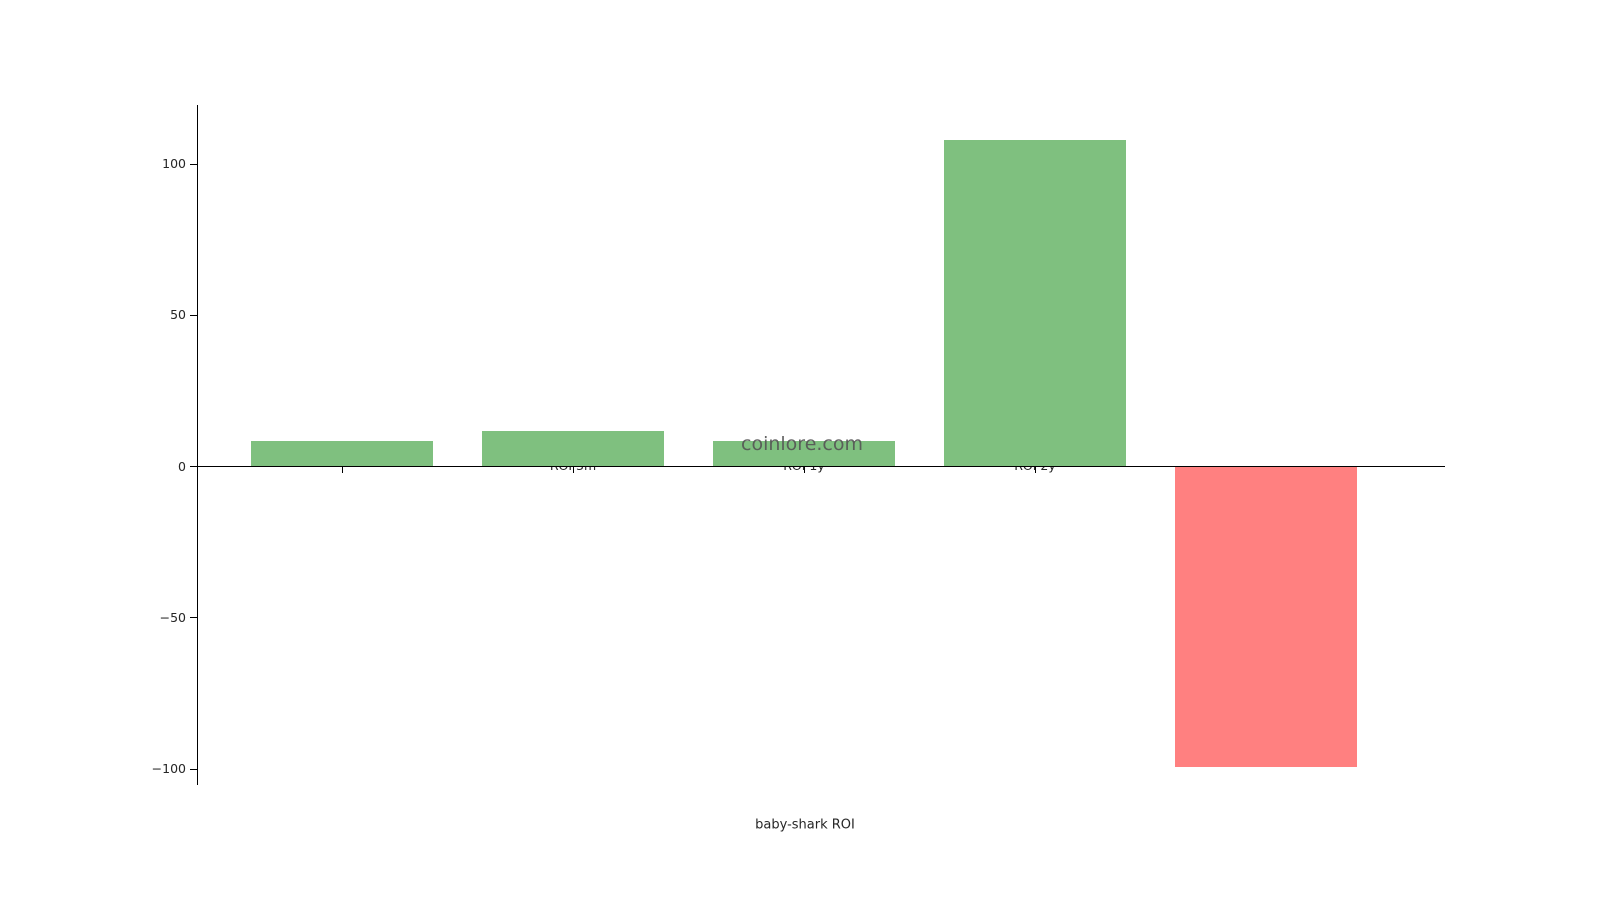  What do you see at coordinates (573, 448) in the screenshot?
I see `bar-roi-3m` at bounding box center [573, 448].